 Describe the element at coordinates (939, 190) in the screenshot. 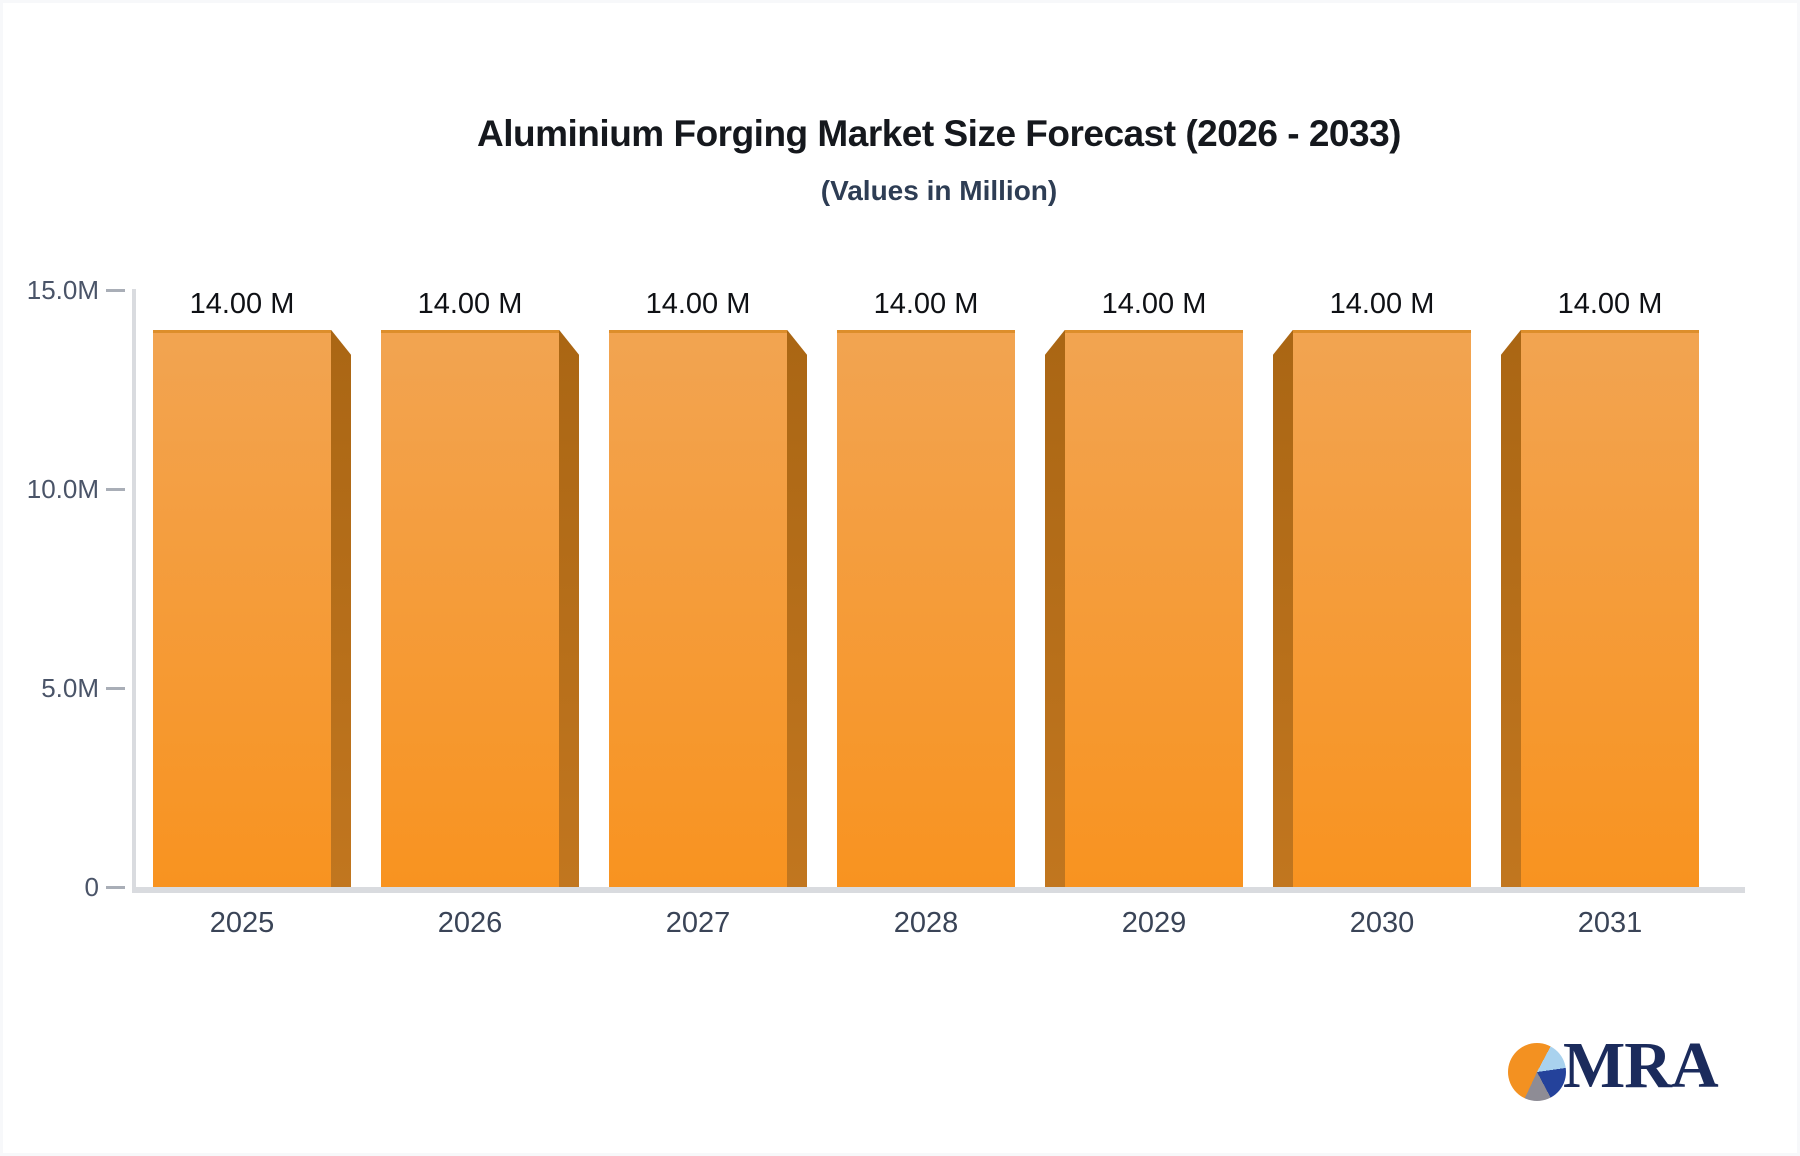

I see `chart-subtitle: (Values in Million)` at that location.